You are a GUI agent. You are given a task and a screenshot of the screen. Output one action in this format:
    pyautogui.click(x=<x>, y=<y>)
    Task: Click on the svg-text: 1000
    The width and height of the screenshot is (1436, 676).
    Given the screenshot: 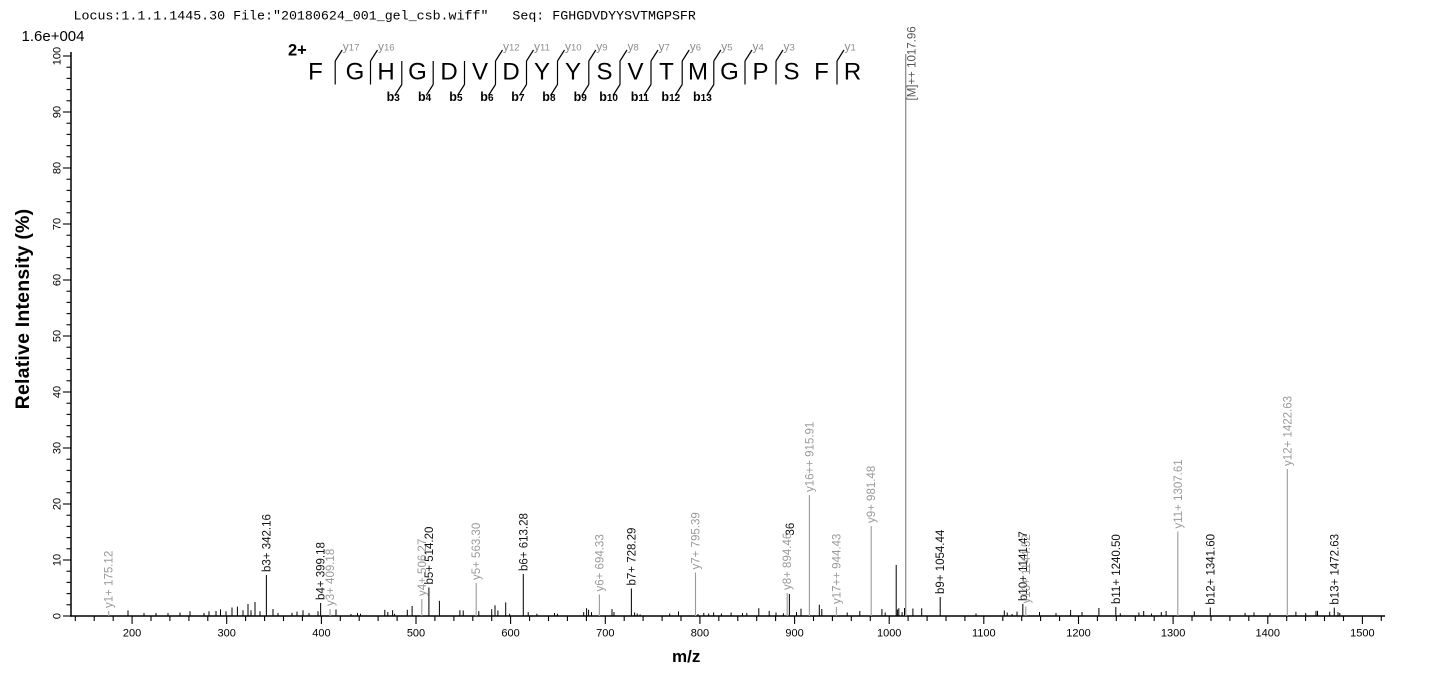 What is the action you would take?
    pyautogui.click(x=889, y=634)
    